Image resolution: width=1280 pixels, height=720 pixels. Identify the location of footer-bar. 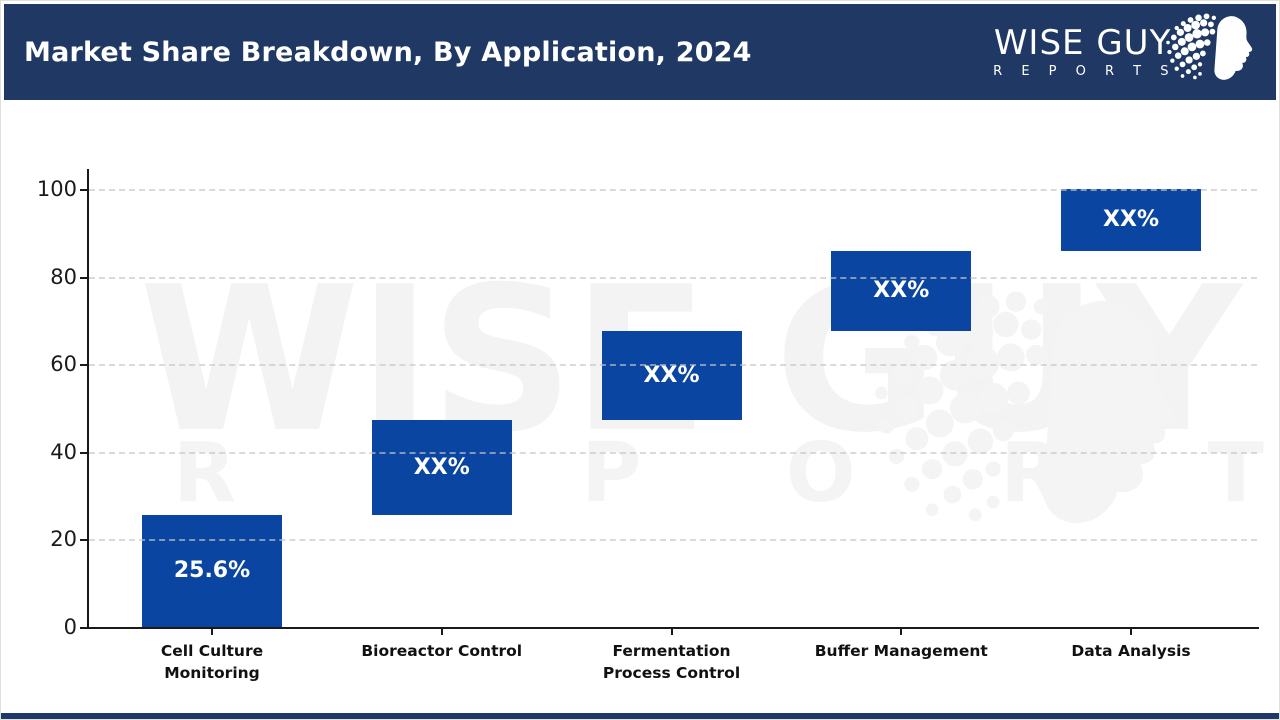
(640, 716).